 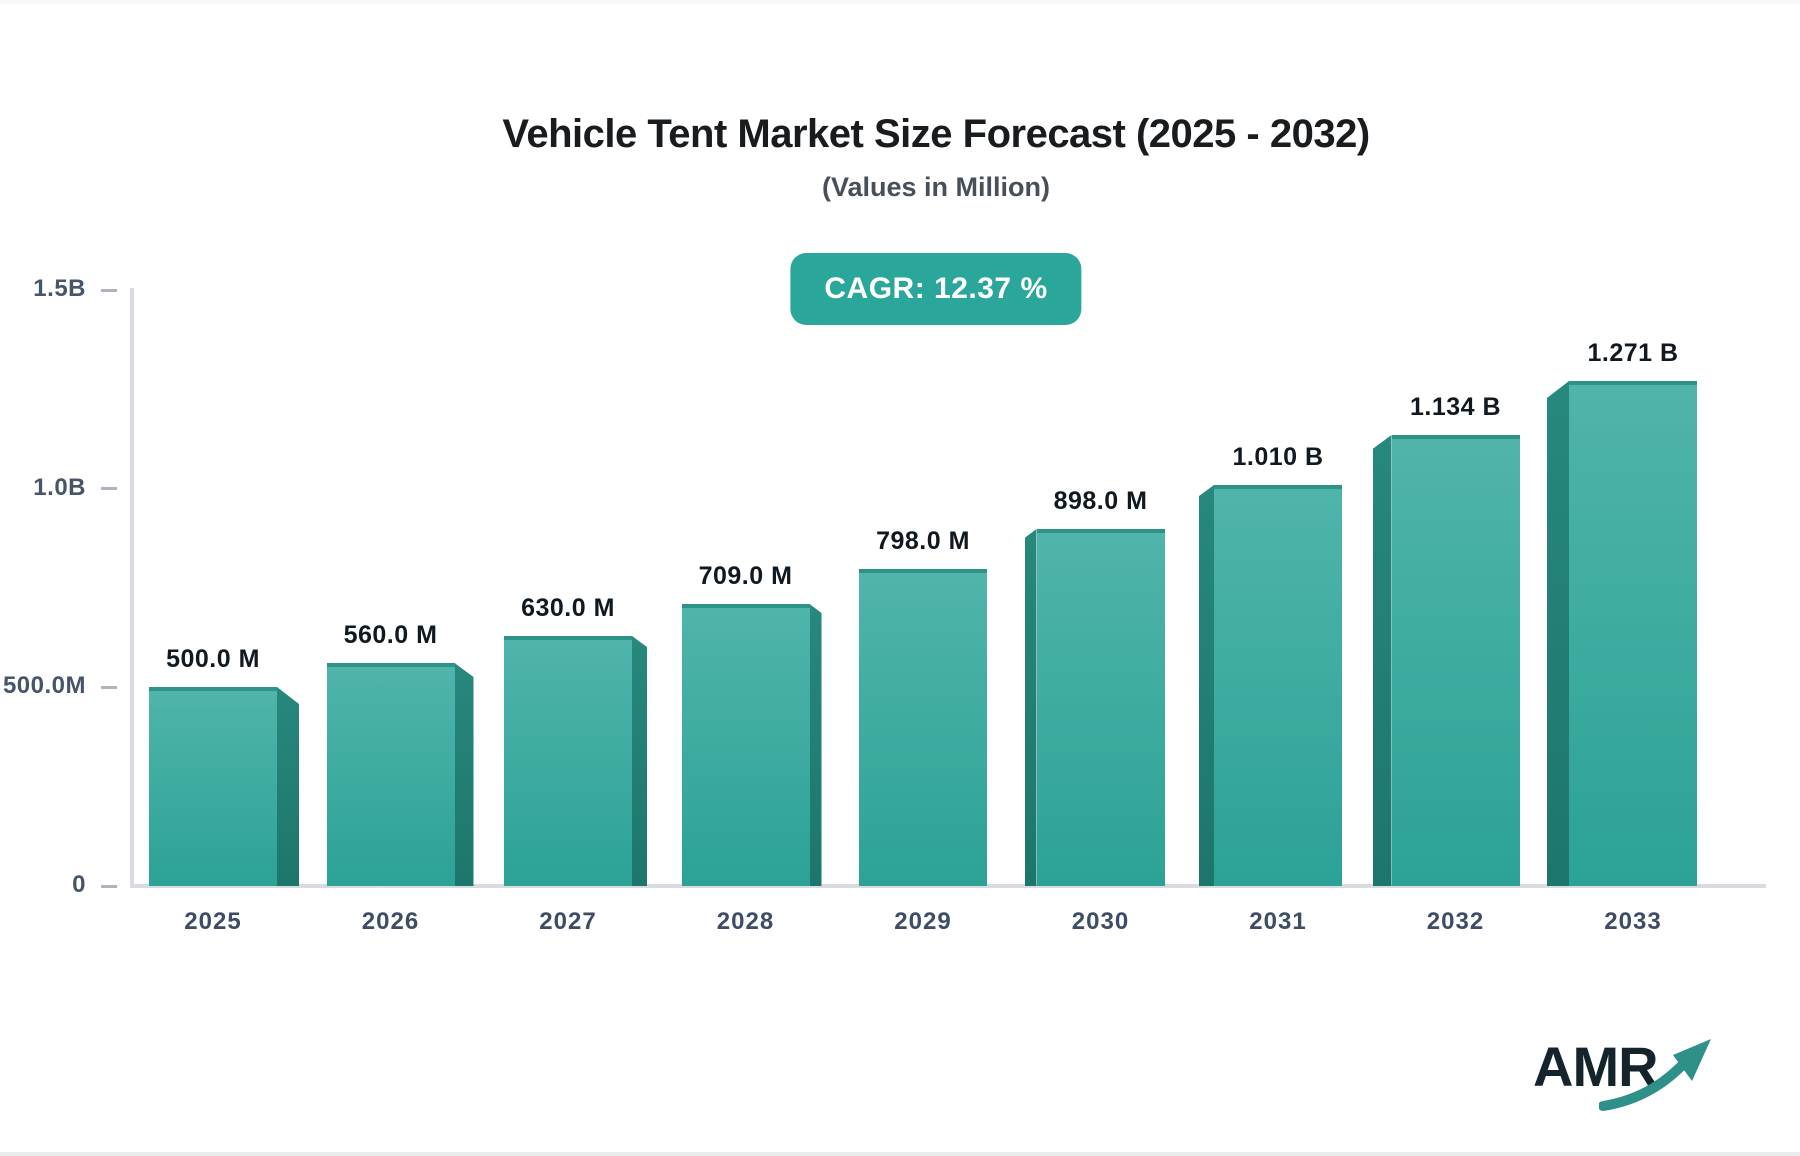 What do you see at coordinates (44, 686) in the screenshot?
I see `y-axis-label: 500.0M` at bounding box center [44, 686].